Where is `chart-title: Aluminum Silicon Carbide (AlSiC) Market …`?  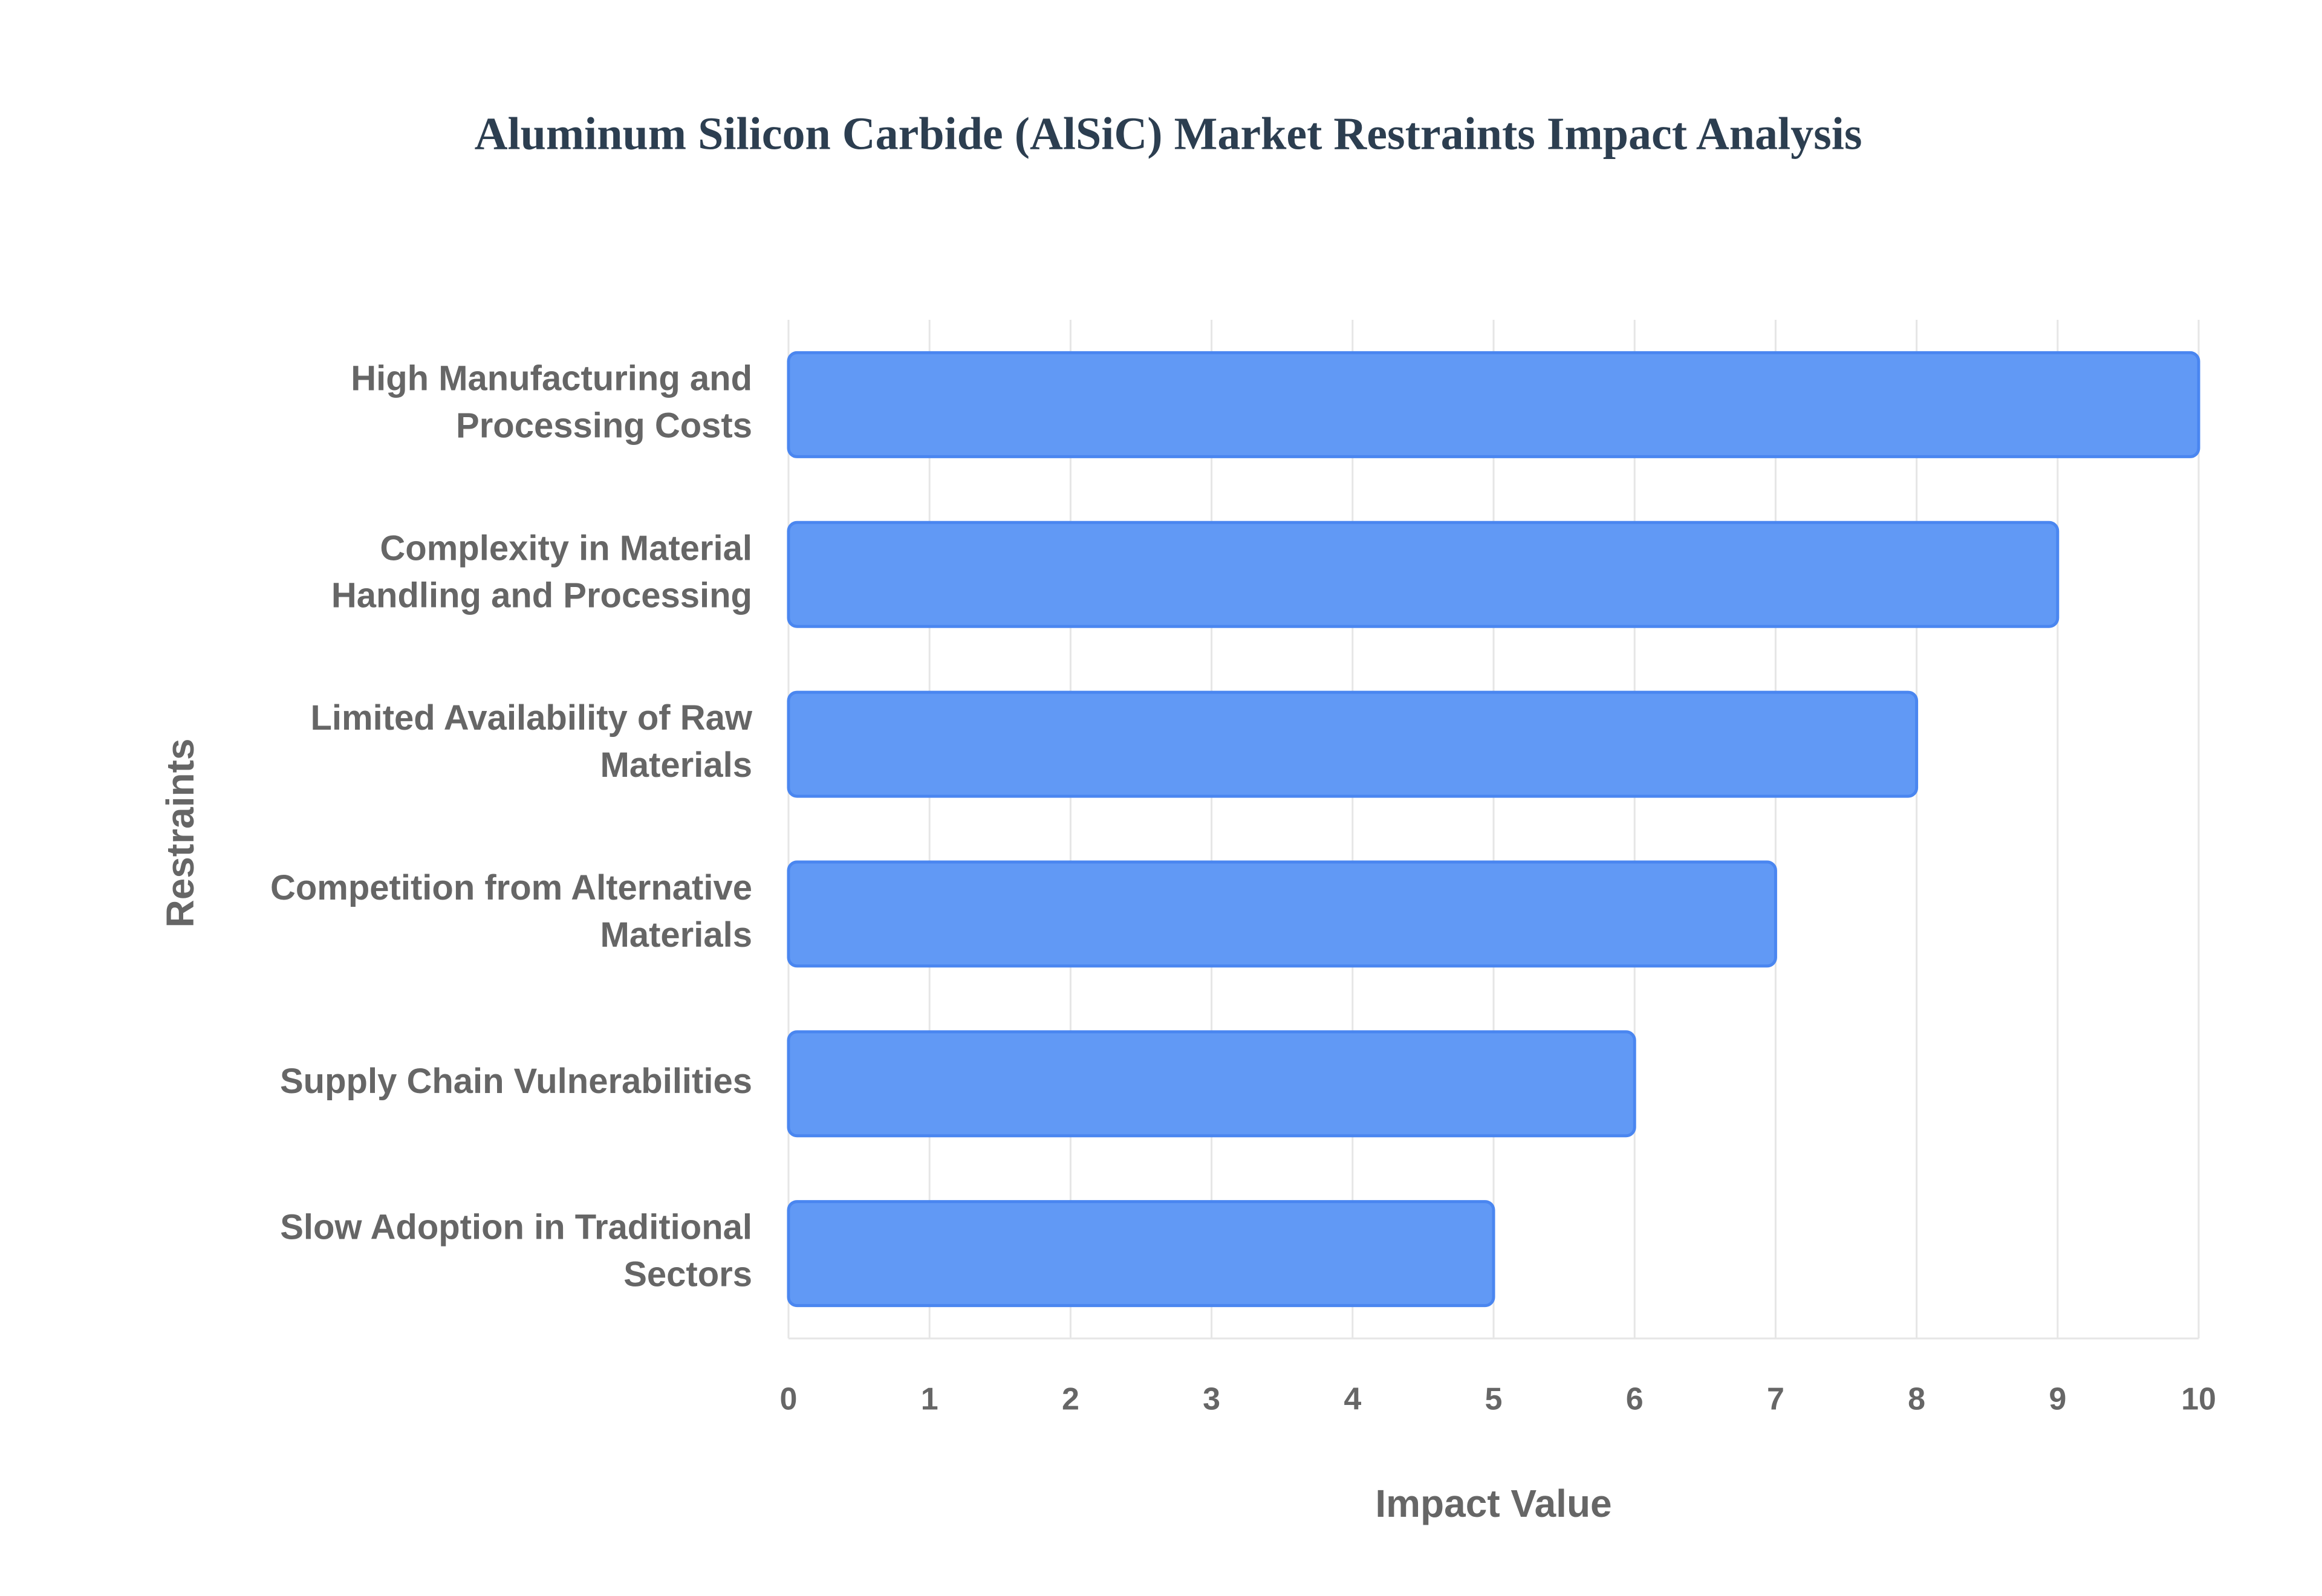 chart-title: Aluminum Silicon Carbide (AlSiC) Market … is located at coordinates (1168, 133).